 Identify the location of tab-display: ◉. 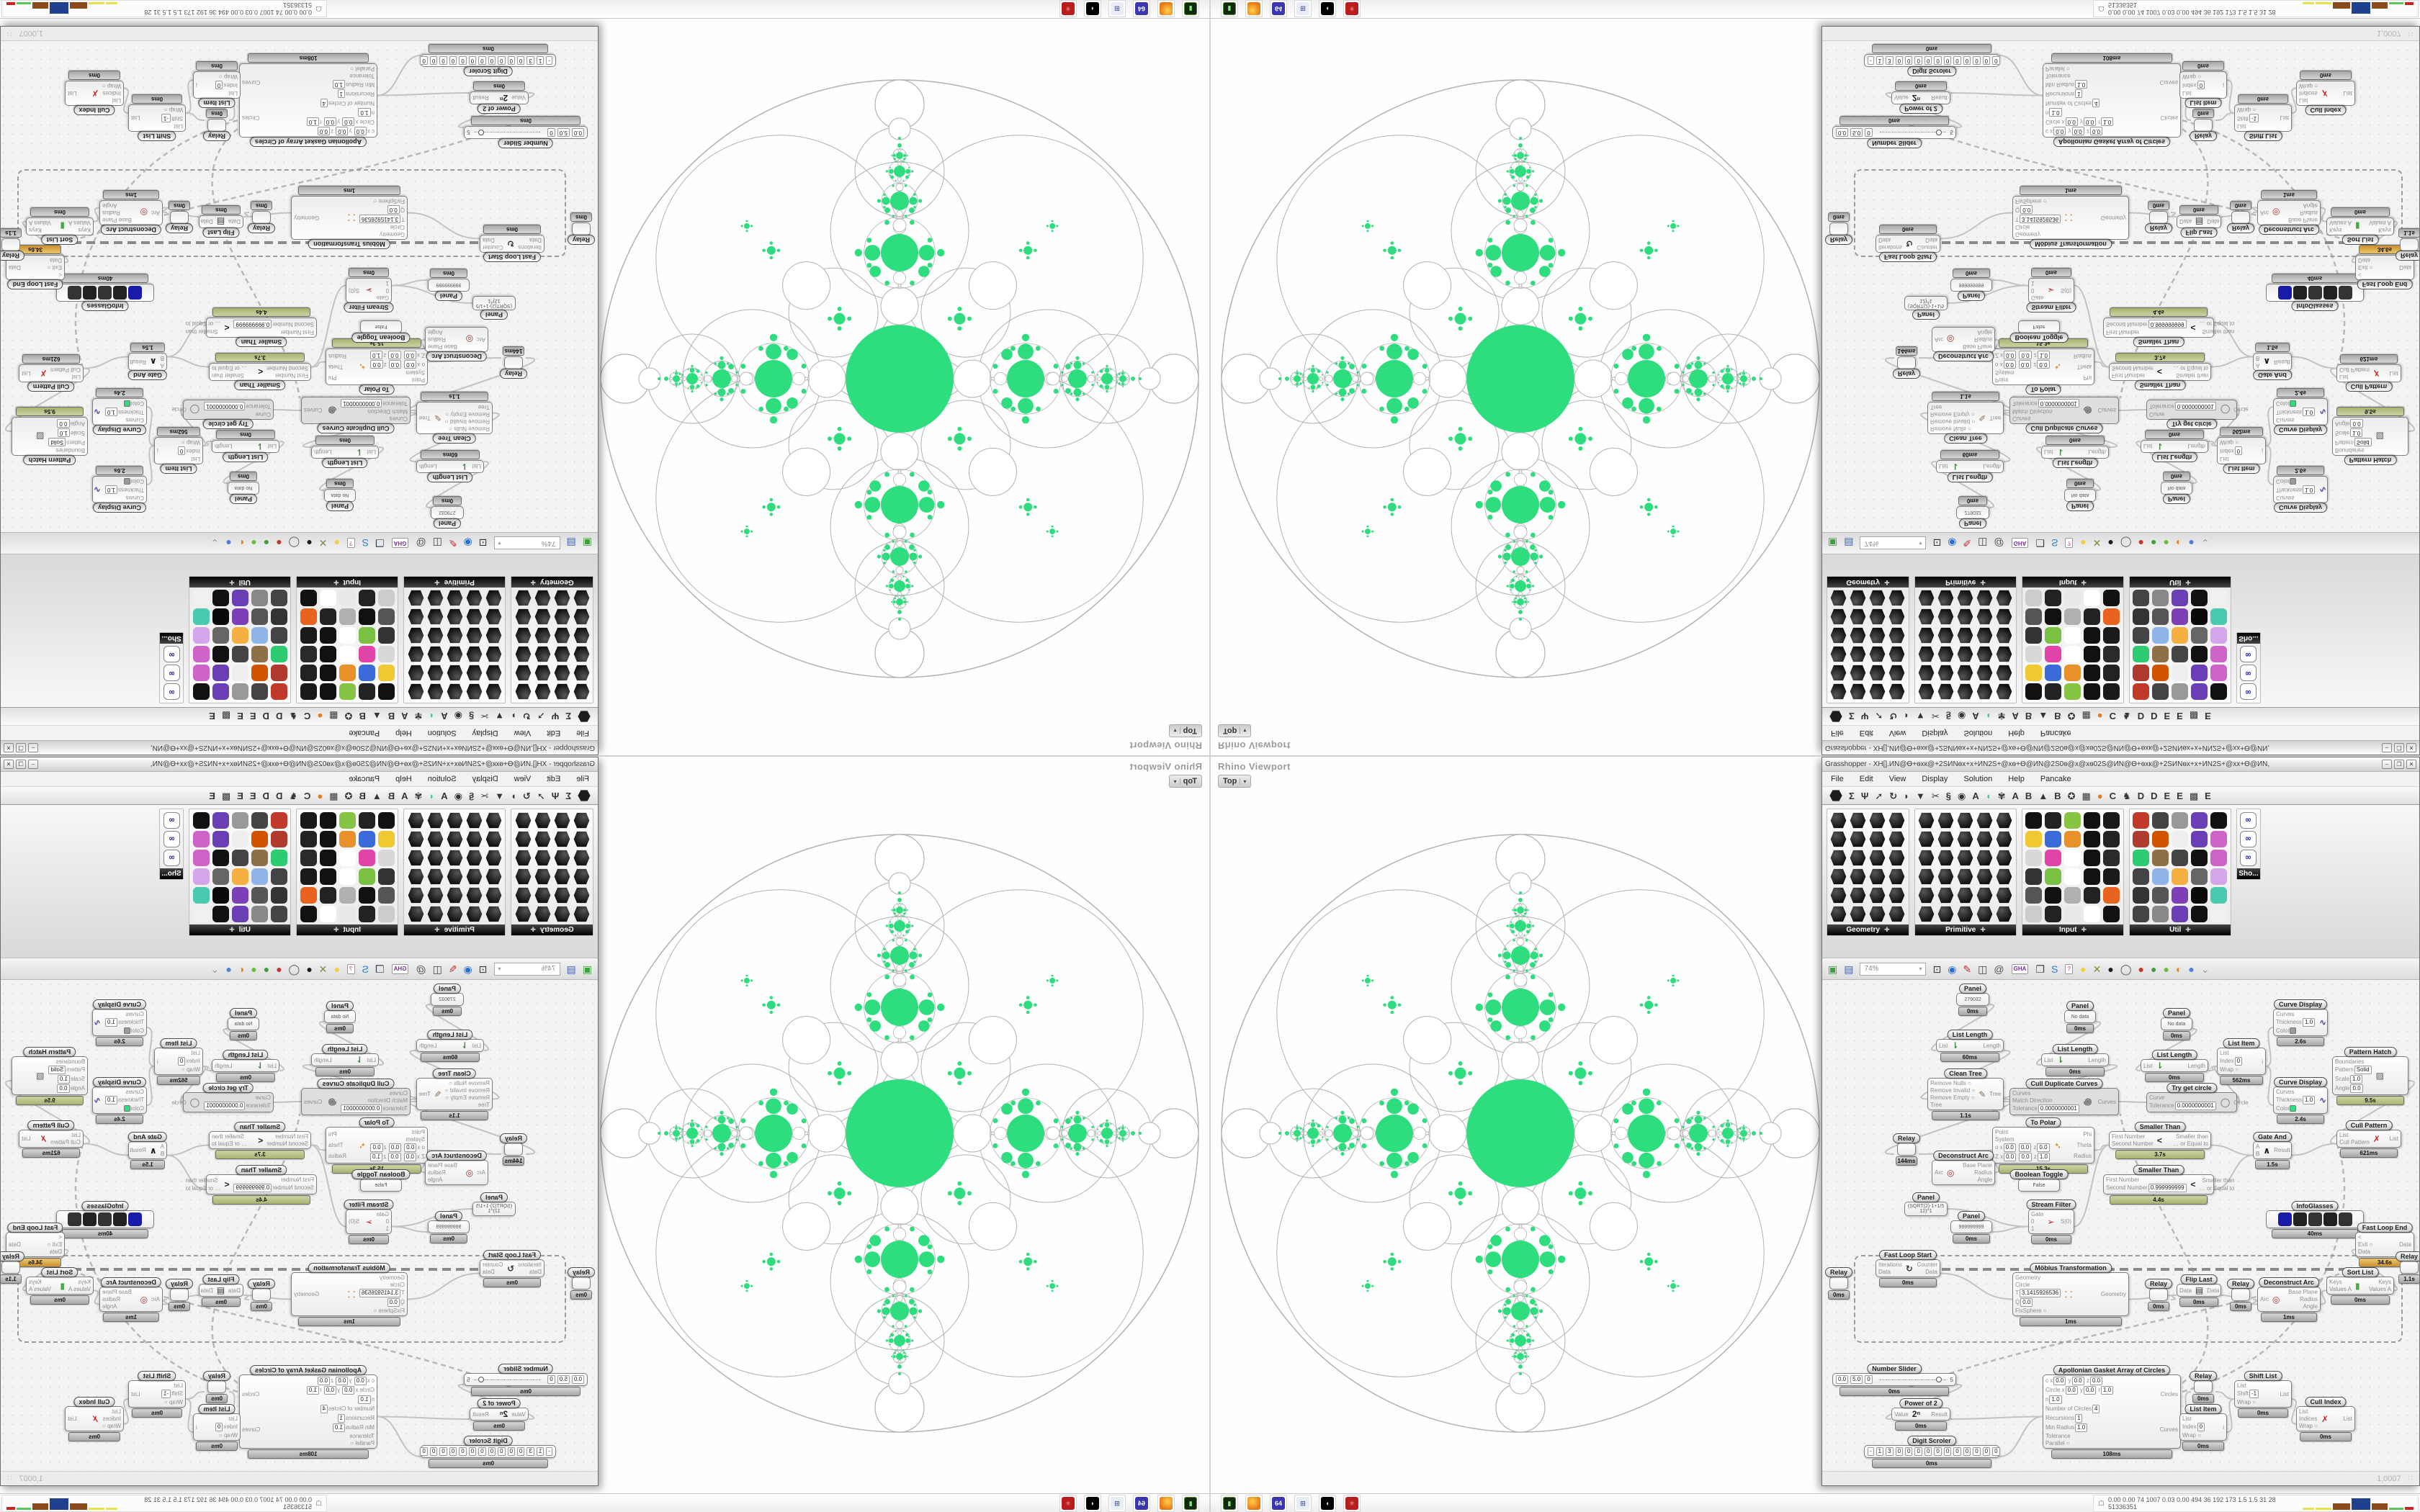
(1962, 795).